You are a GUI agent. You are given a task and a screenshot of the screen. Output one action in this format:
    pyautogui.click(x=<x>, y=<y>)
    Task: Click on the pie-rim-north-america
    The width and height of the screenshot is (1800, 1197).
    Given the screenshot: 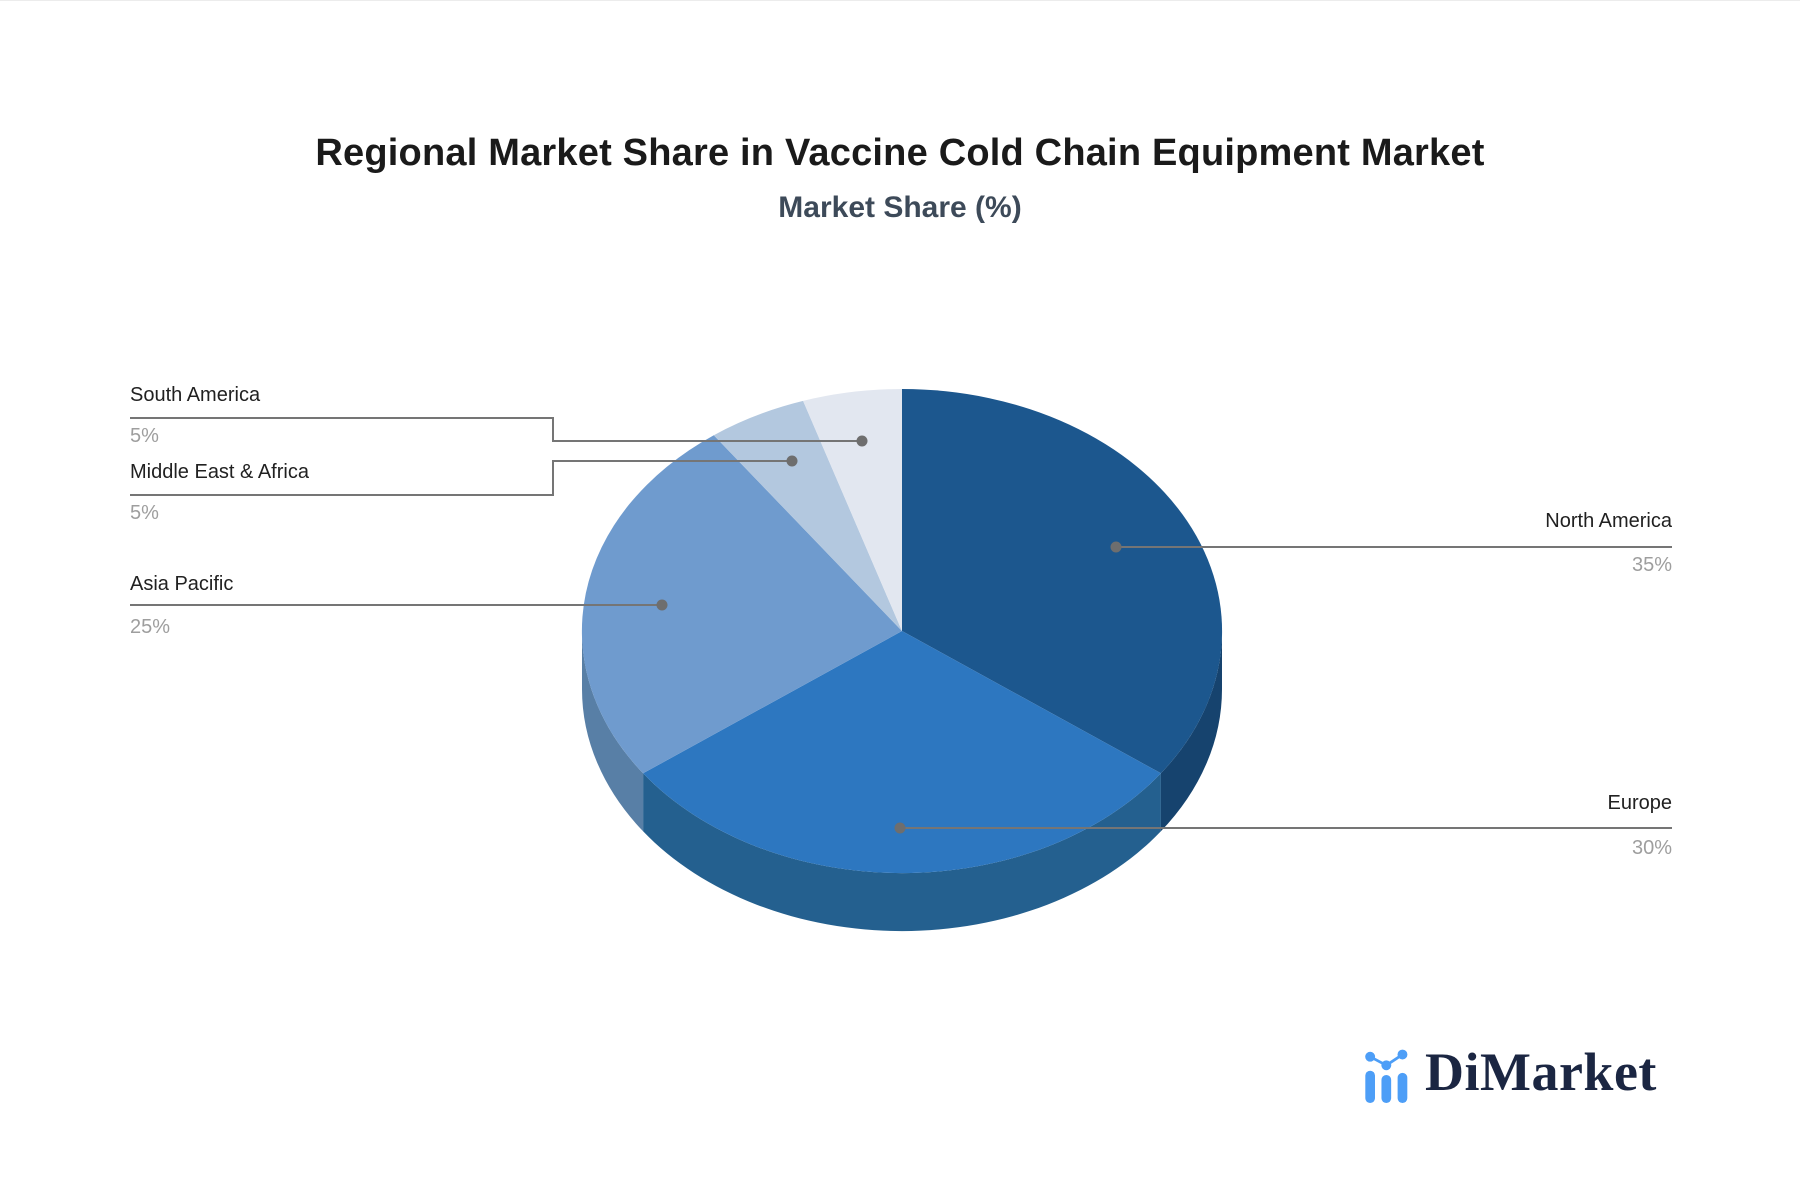 What is the action you would take?
    pyautogui.click(x=1191, y=731)
    